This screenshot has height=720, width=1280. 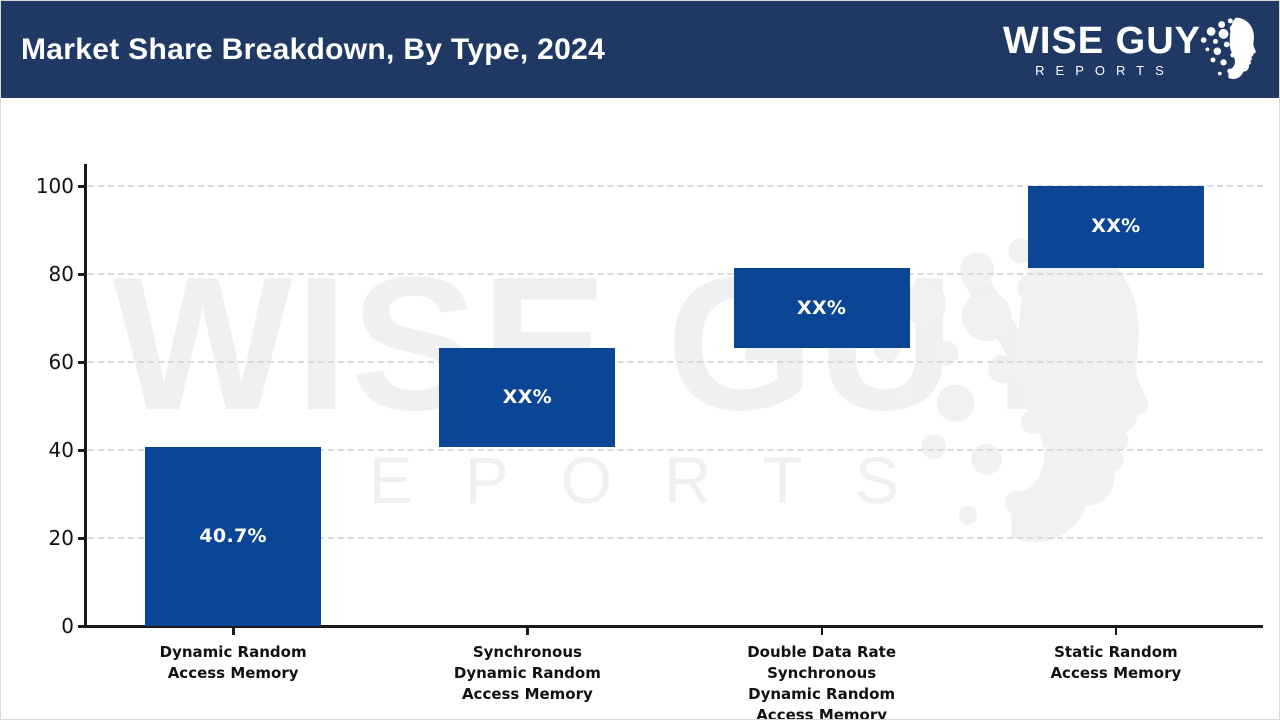 I want to click on category-label: Static Random Access Memory, so click(x=1116, y=663).